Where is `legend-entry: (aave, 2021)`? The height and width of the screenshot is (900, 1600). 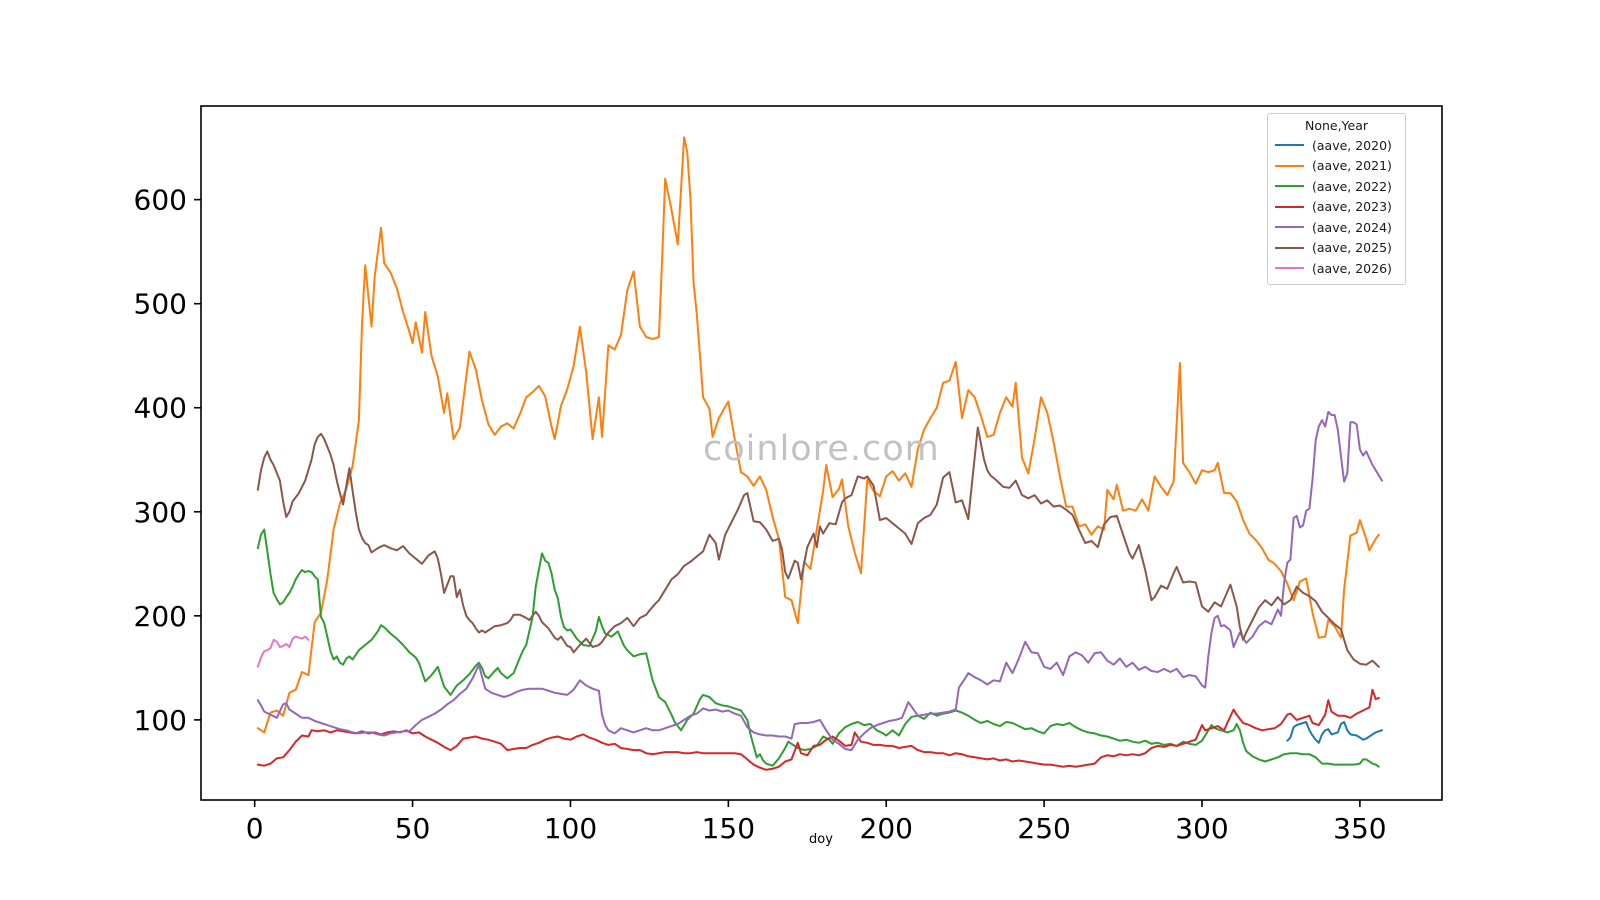 legend-entry: (aave, 2021) is located at coordinates (1336, 166).